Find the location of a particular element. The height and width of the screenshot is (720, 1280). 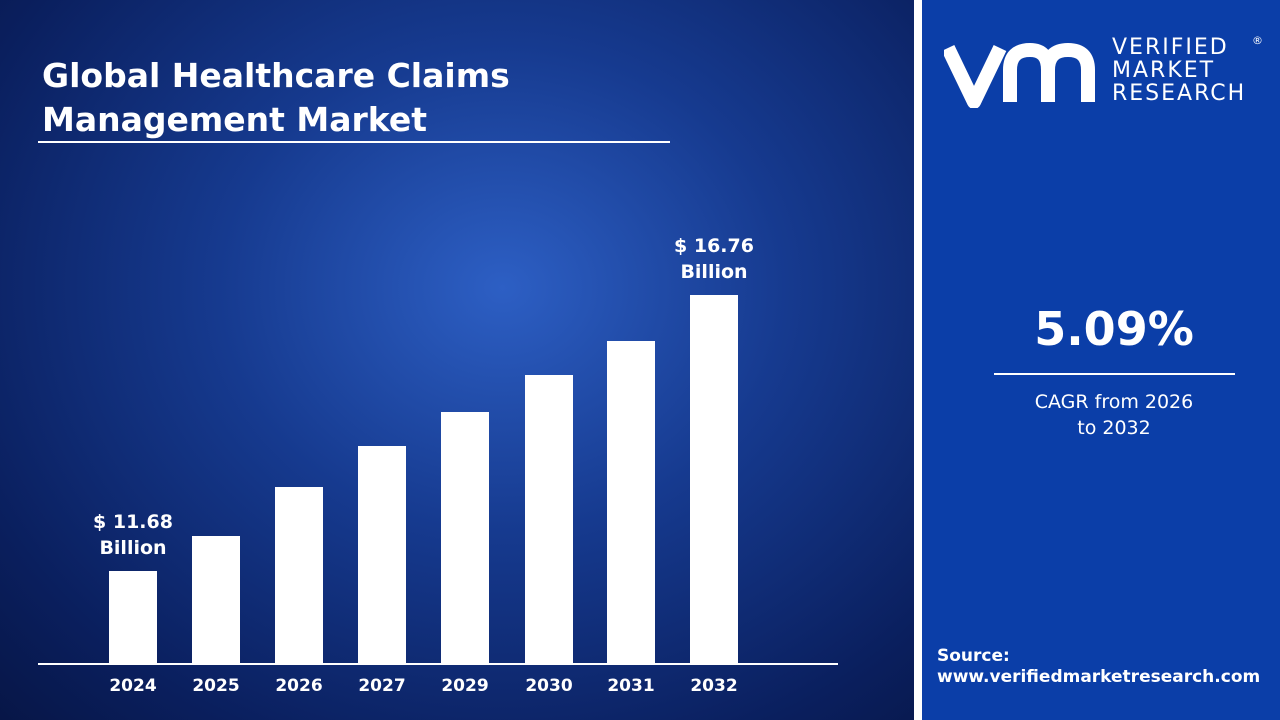

x-tick-label: 2029 is located at coordinates (465, 686).